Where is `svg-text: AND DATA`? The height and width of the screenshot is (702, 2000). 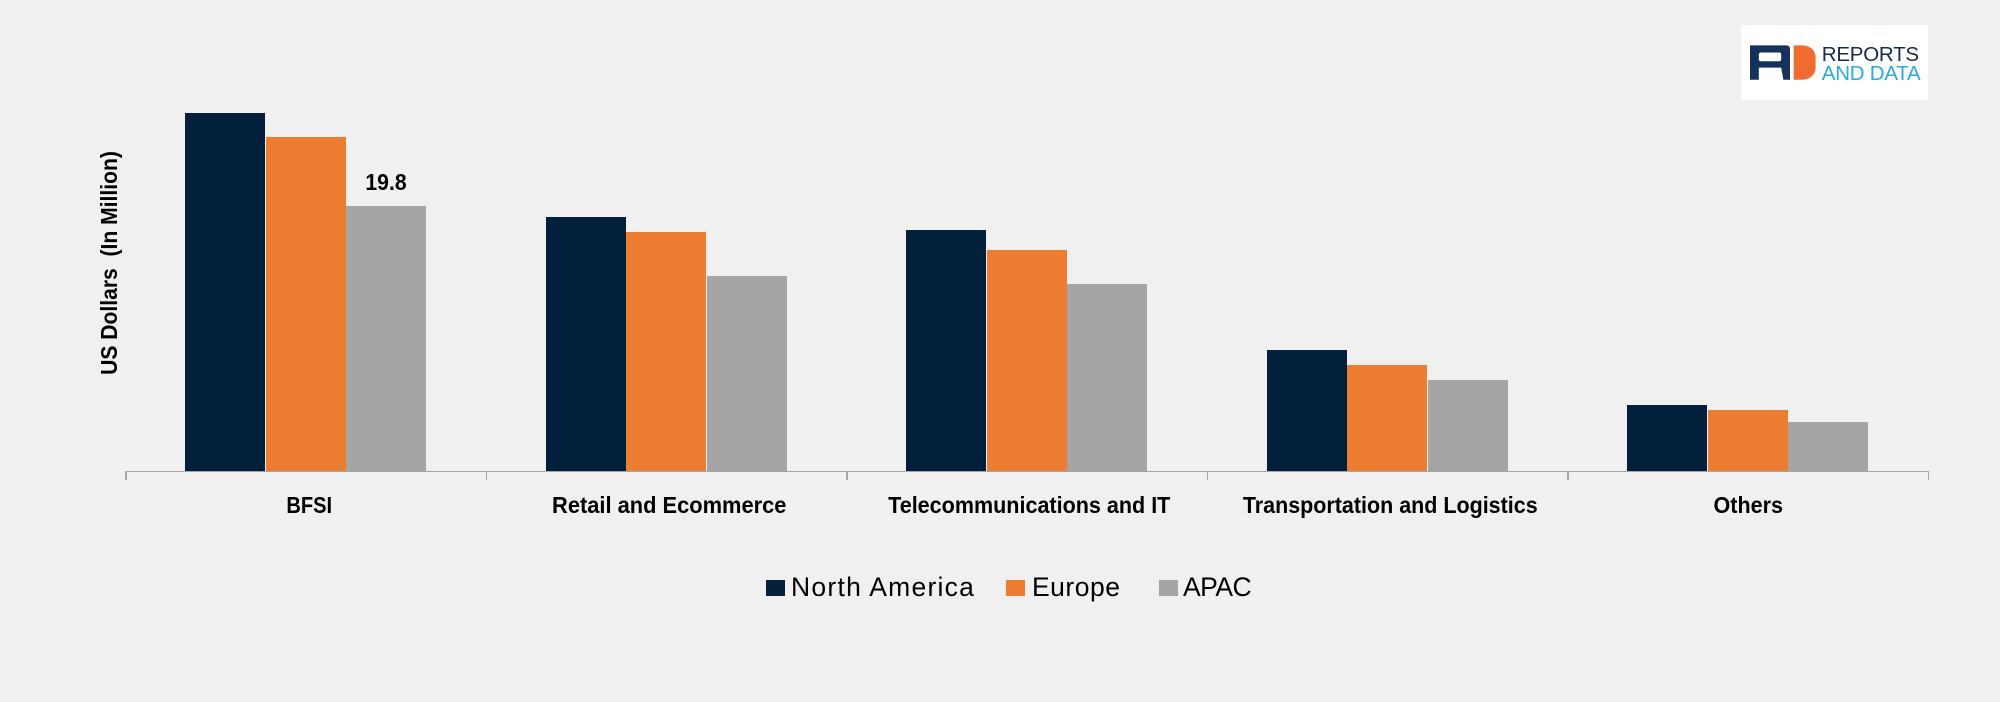 svg-text: AND DATA is located at coordinates (1871, 73).